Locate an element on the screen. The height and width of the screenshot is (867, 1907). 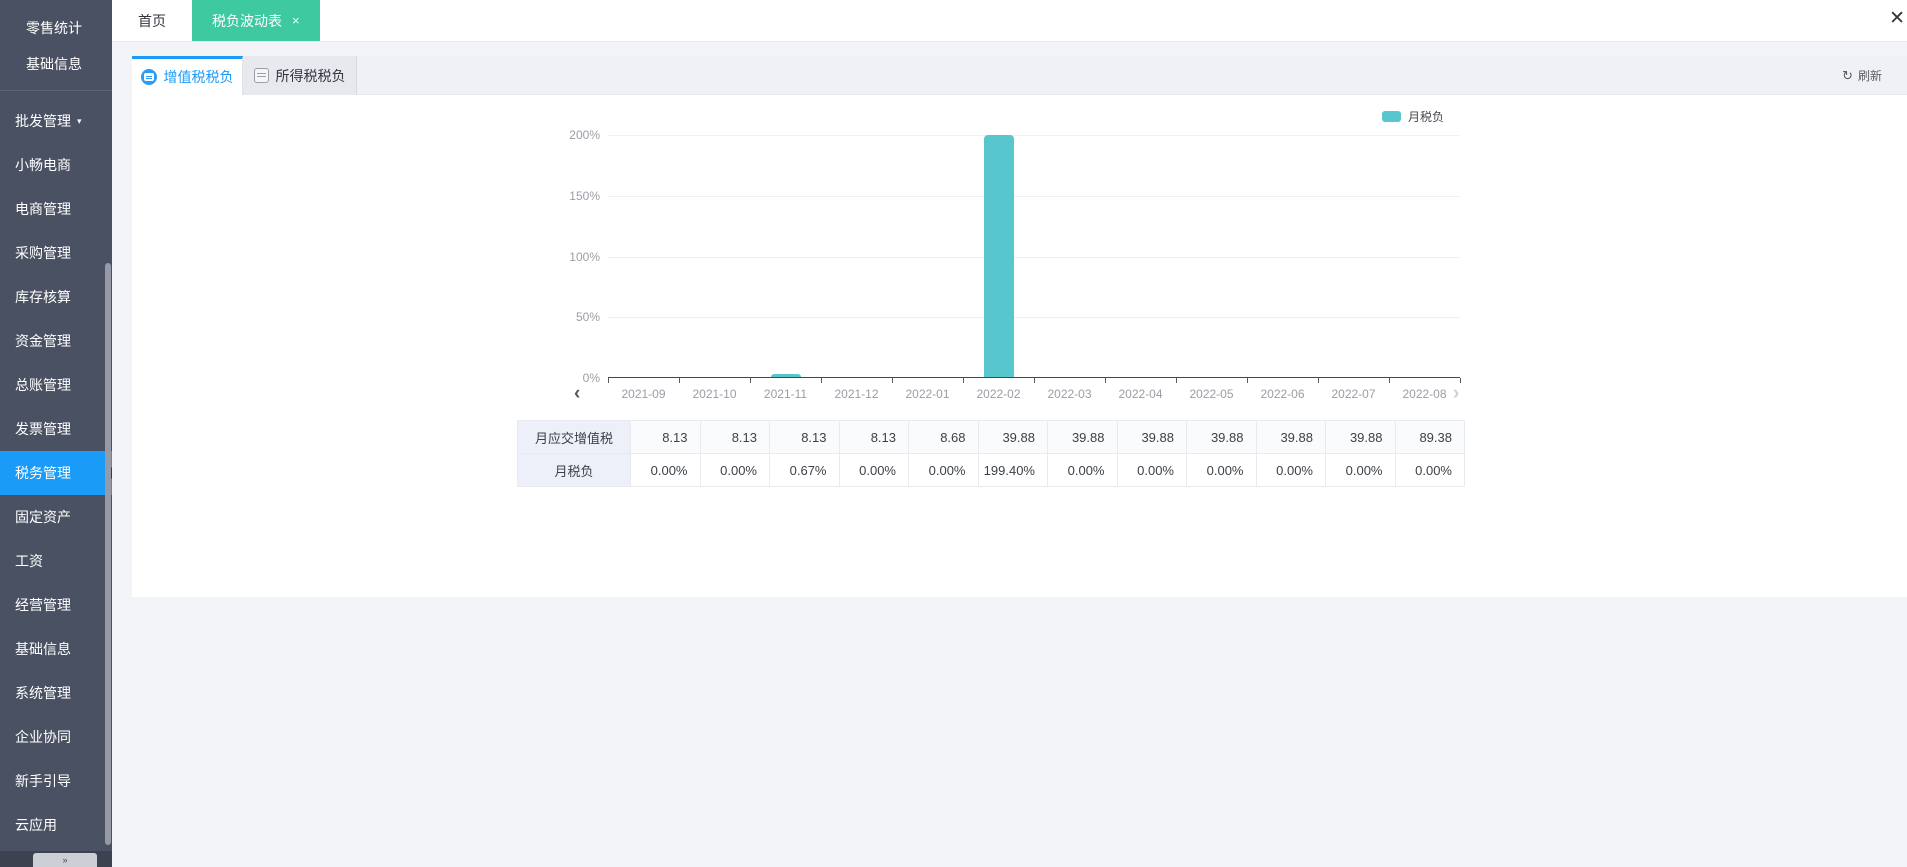
sidebar-item: 系统管理 is located at coordinates (56, 693).